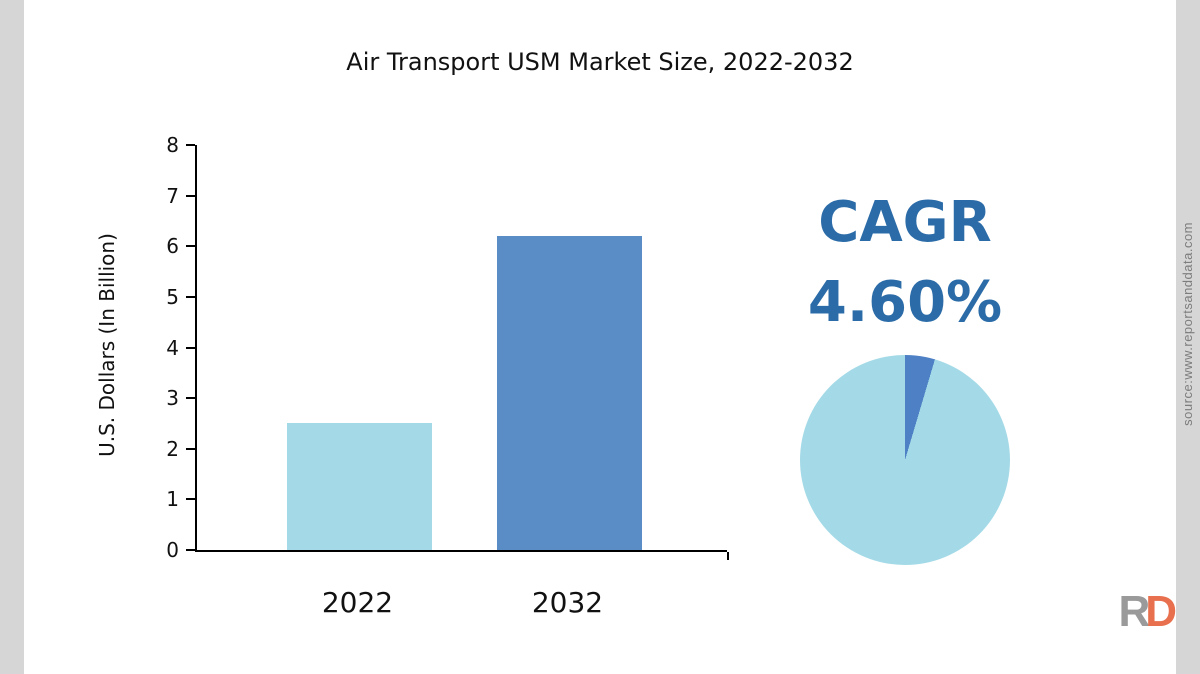  I want to click on x-axis-end-tick, so click(728, 556).